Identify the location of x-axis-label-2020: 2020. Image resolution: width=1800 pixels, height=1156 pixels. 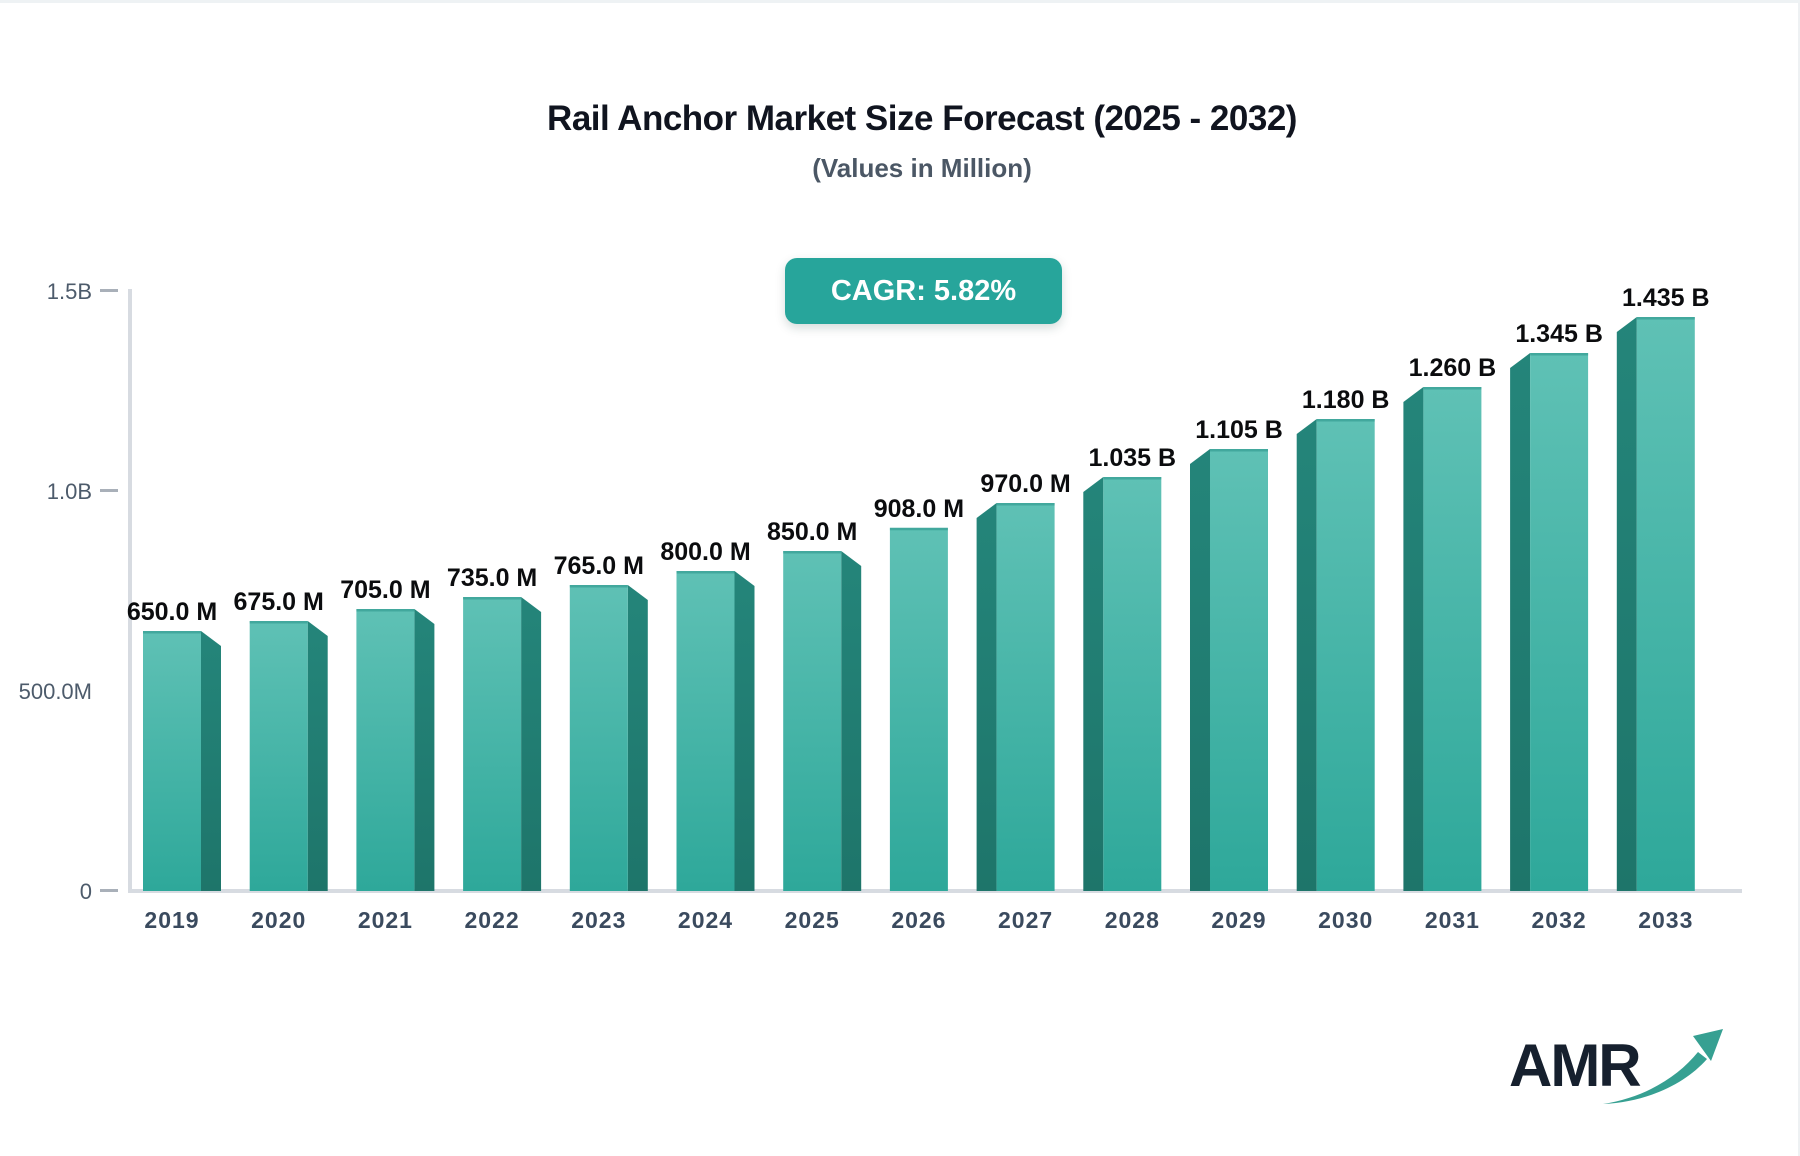
(278, 920).